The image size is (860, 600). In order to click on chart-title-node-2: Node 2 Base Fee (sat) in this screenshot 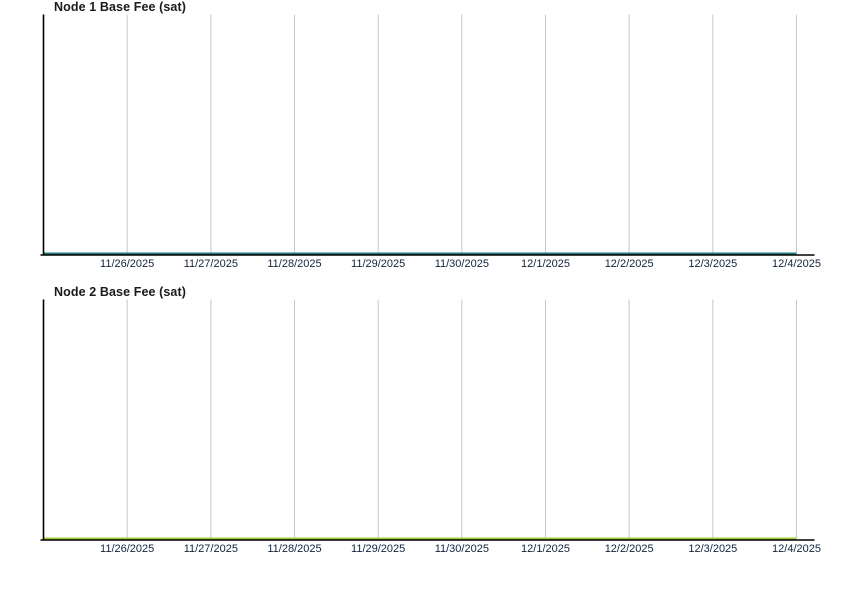, I will do `click(120, 292)`.